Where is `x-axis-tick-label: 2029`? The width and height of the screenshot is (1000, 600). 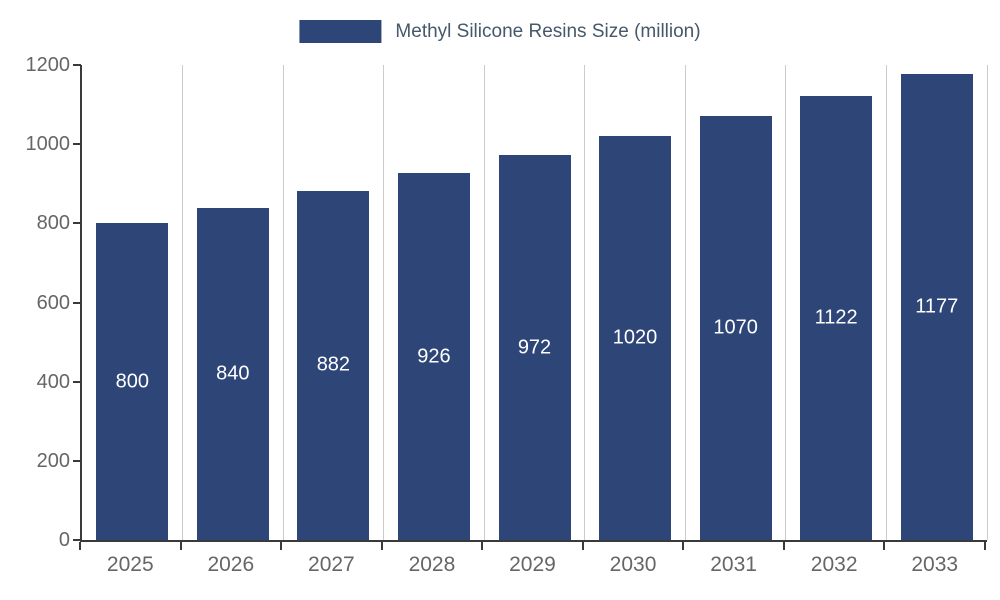
x-axis-tick-label: 2029 is located at coordinates (532, 564).